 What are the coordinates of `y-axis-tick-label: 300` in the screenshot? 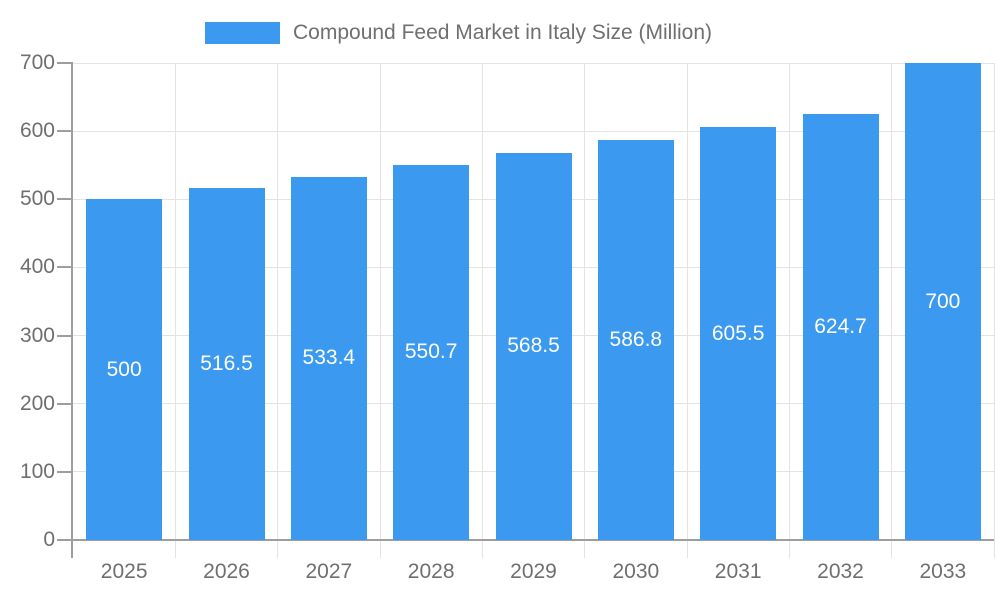 It's located at (37, 335).